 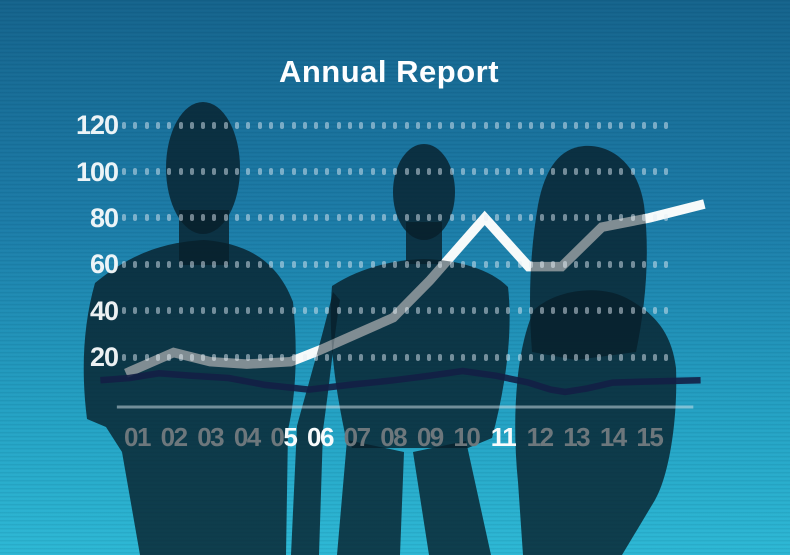 What do you see at coordinates (424, 243) in the screenshot?
I see `man-center-neck` at bounding box center [424, 243].